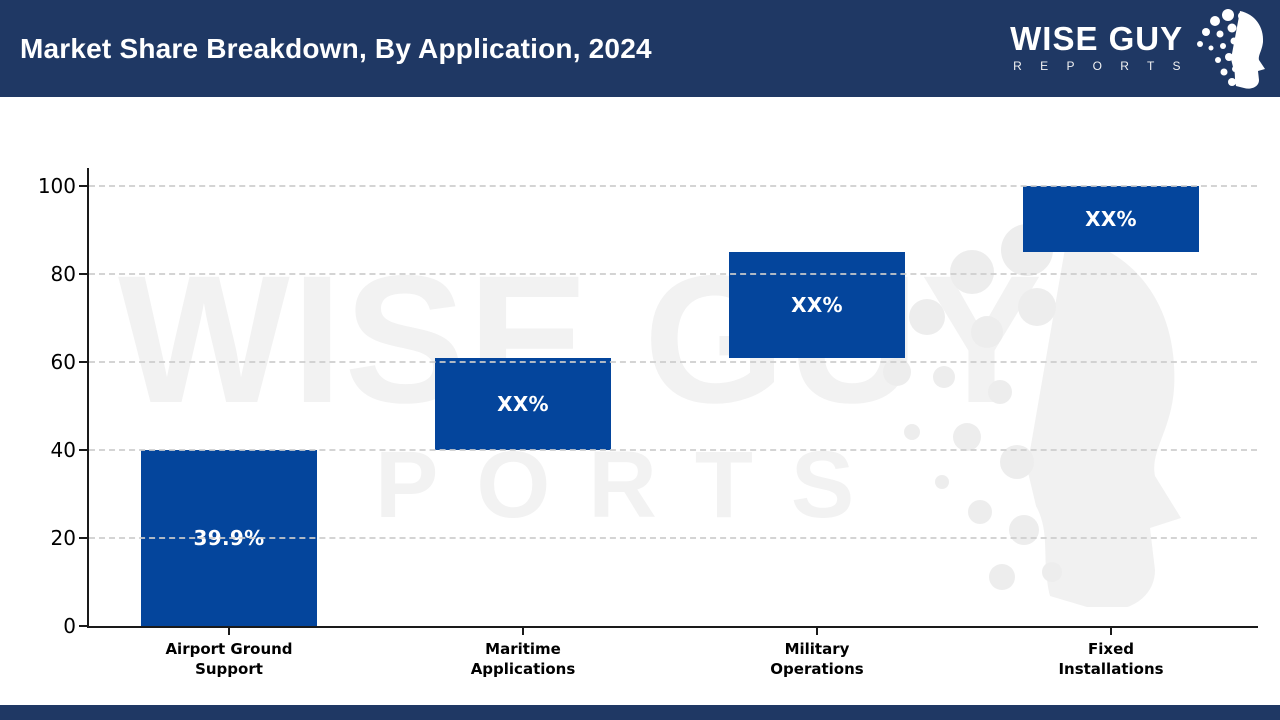 The image size is (1280, 720). Describe the element at coordinates (229, 631) in the screenshot. I see `x-tick-mark-airport-ground-support` at that location.